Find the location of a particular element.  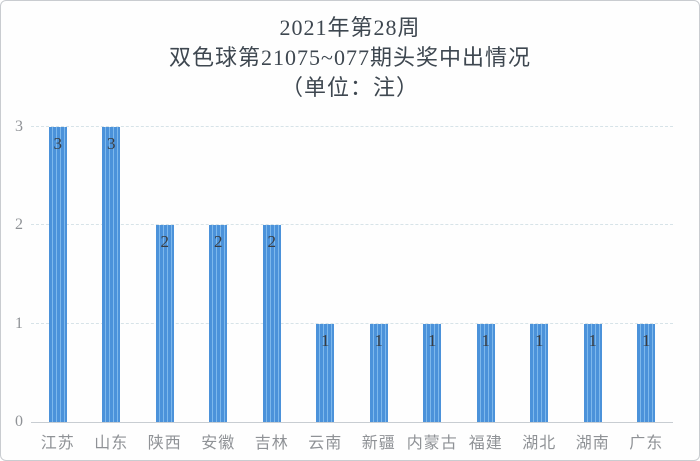

x-axis-label: 湖南 is located at coordinates (592, 443).